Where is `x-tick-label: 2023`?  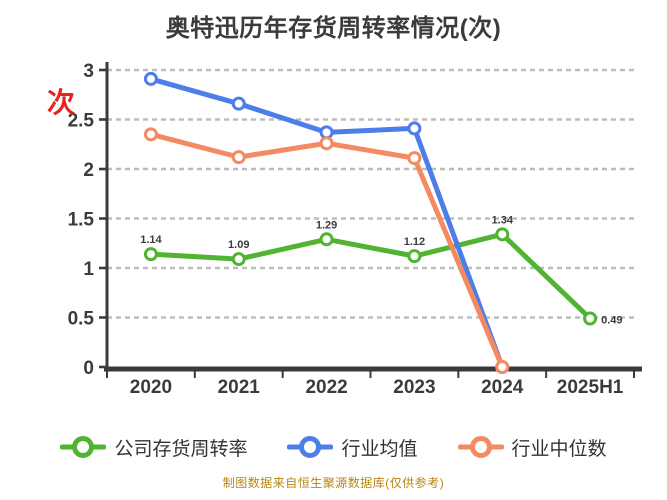 x-tick-label: 2023 is located at coordinates (414, 387).